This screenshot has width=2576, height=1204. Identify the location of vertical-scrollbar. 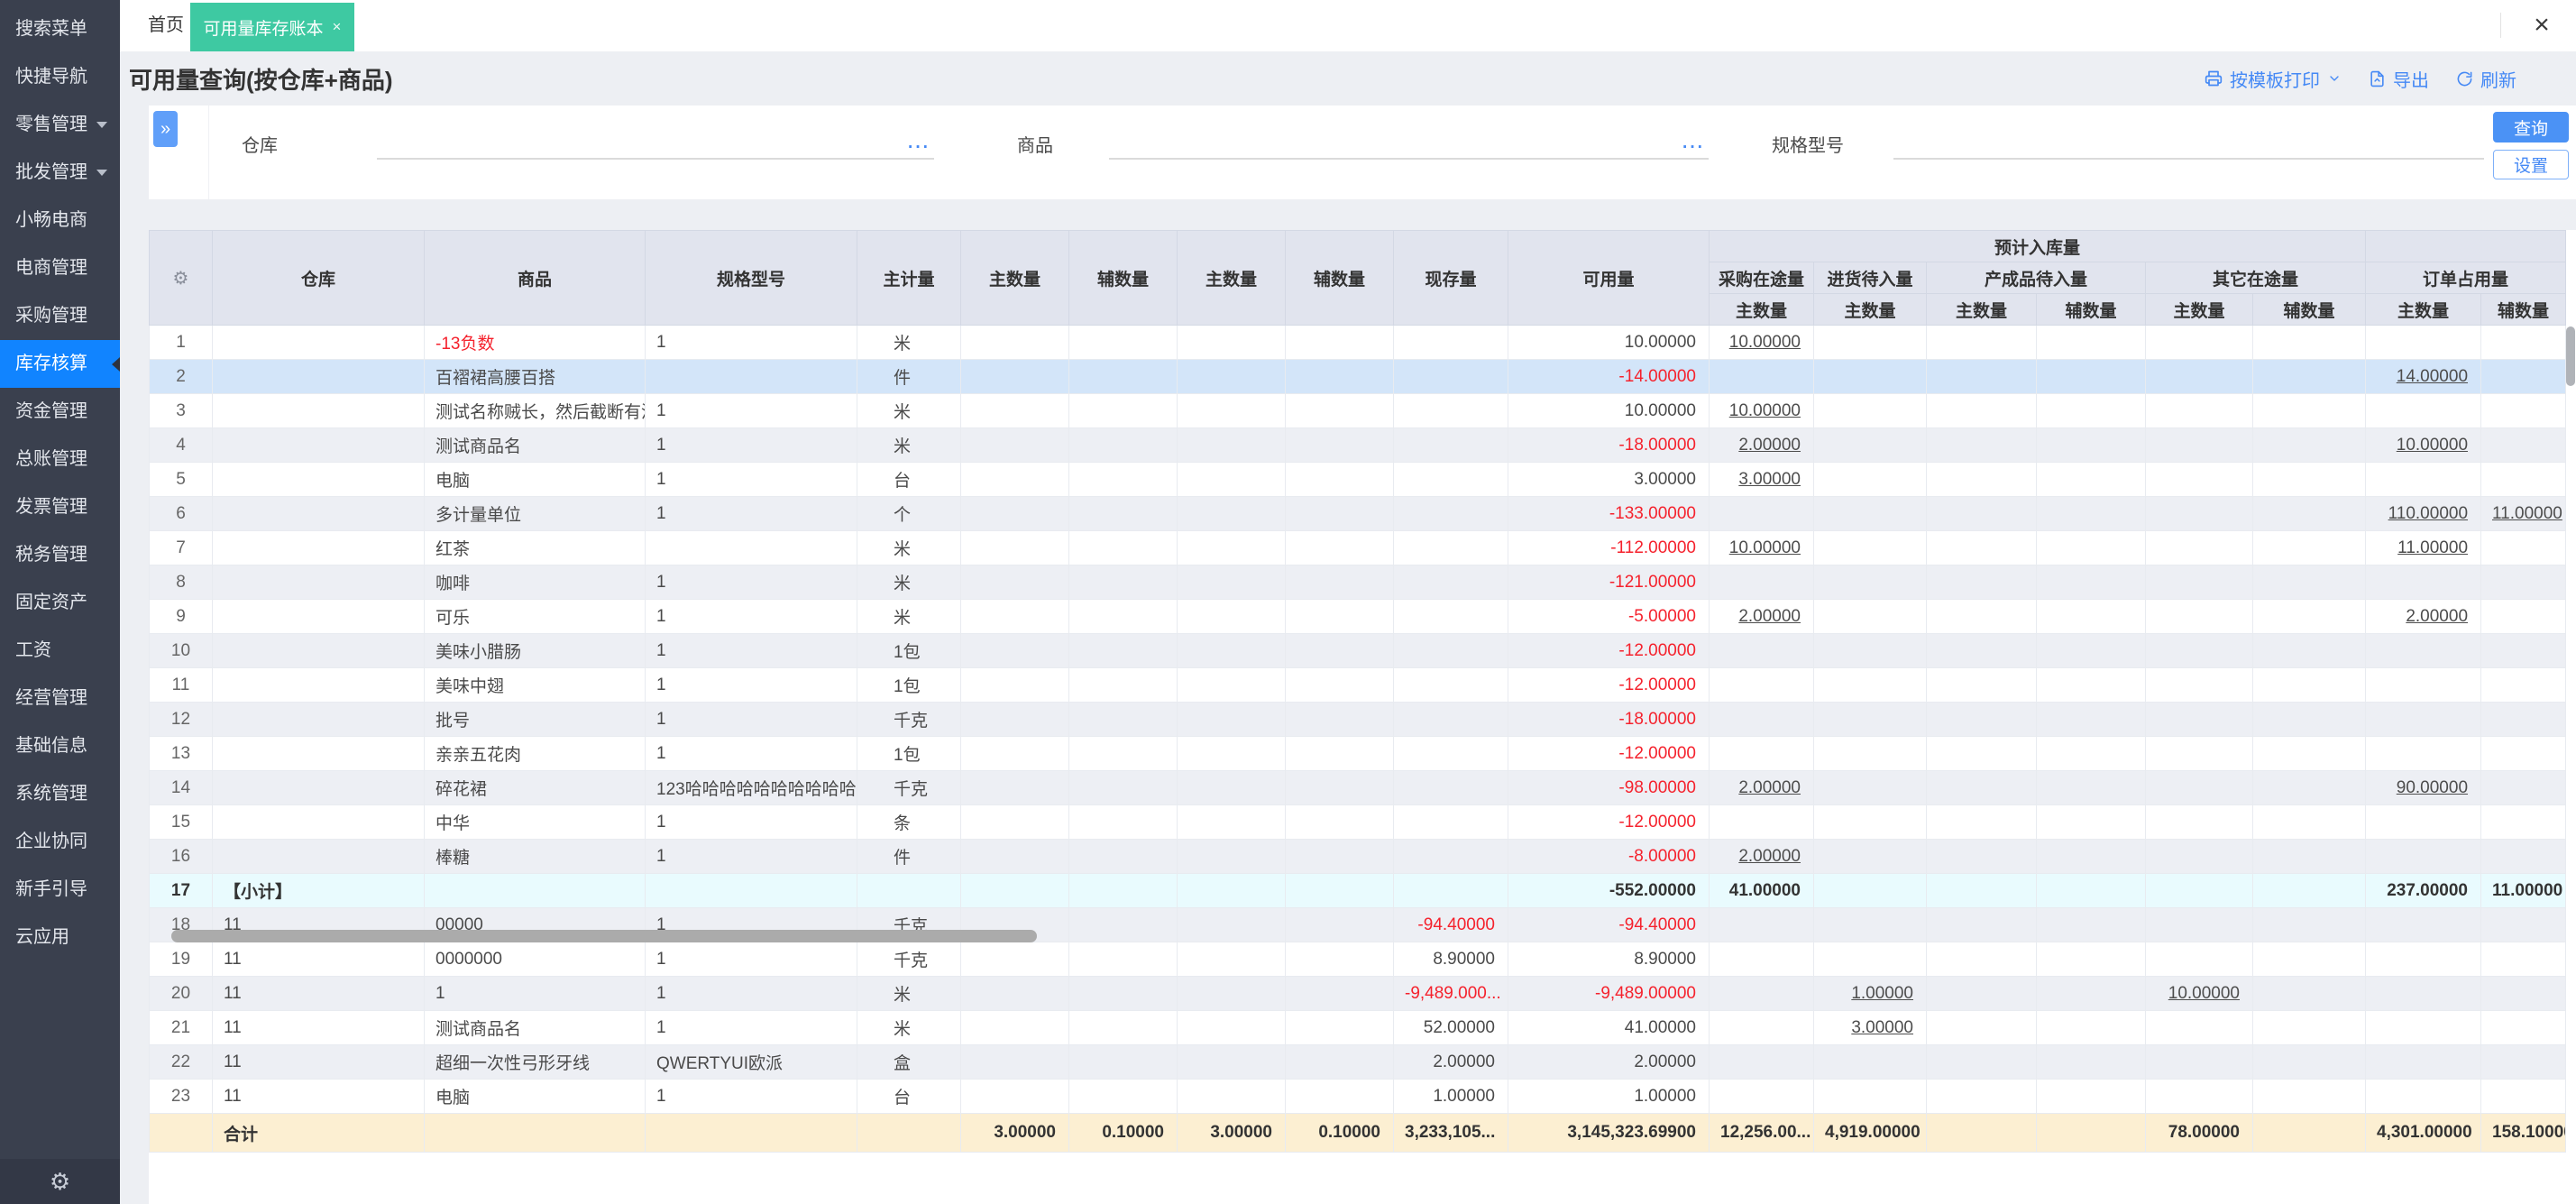
(2570, 356).